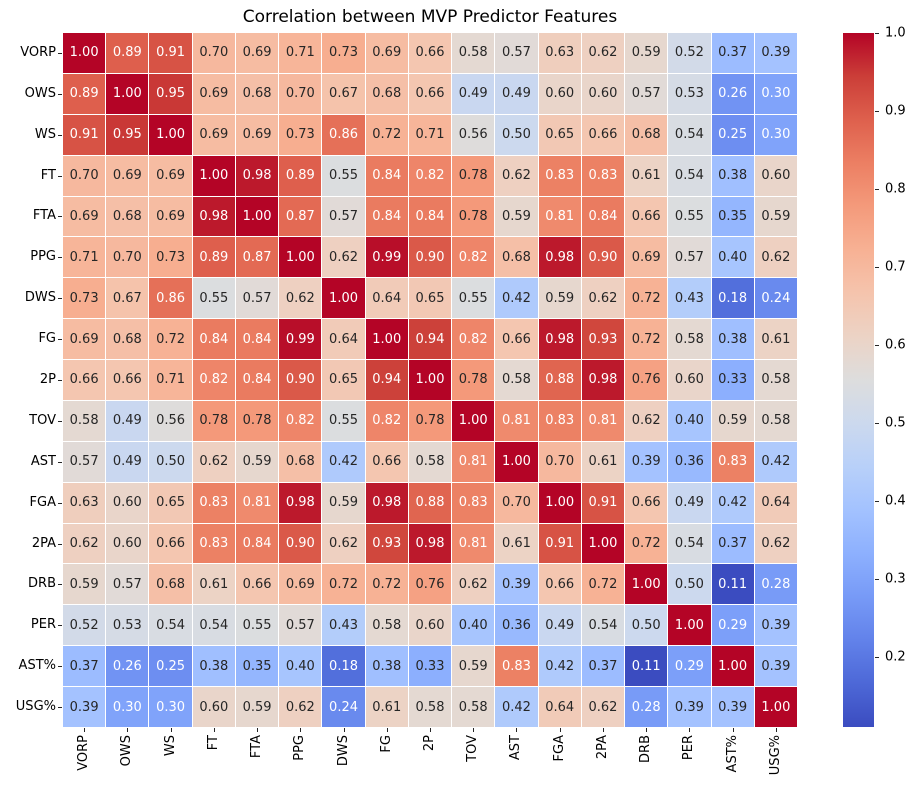  Describe the element at coordinates (895, 657) in the screenshot. I see `colorbar-tick-label-0.2: 0.2` at that location.